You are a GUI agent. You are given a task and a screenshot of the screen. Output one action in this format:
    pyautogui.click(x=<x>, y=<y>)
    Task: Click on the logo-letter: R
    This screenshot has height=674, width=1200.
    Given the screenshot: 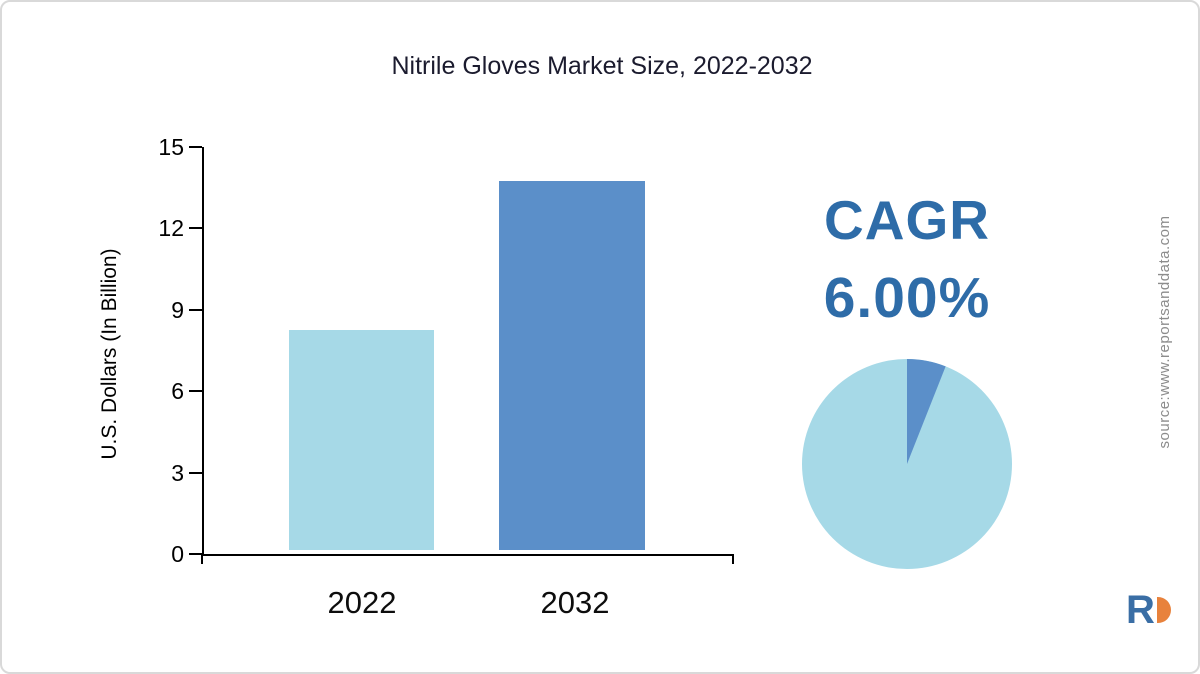 What is the action you would take?
    pyautogui.click(x=1140, y=610)
    